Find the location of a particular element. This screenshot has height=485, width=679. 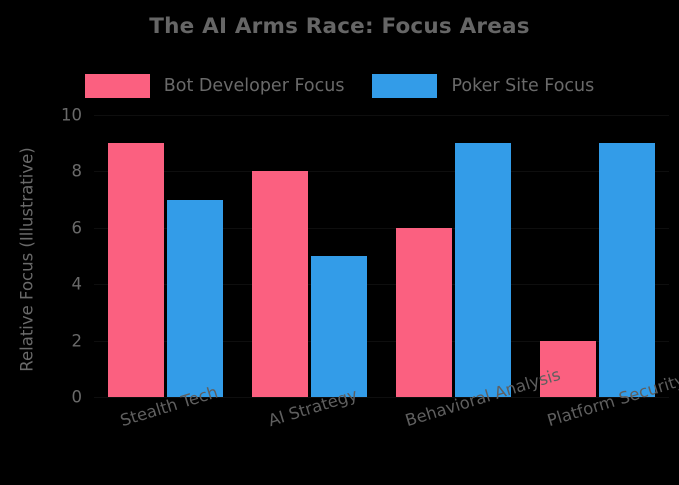

y-axis-tick-label: 10 is located at coordinates (71, 115).